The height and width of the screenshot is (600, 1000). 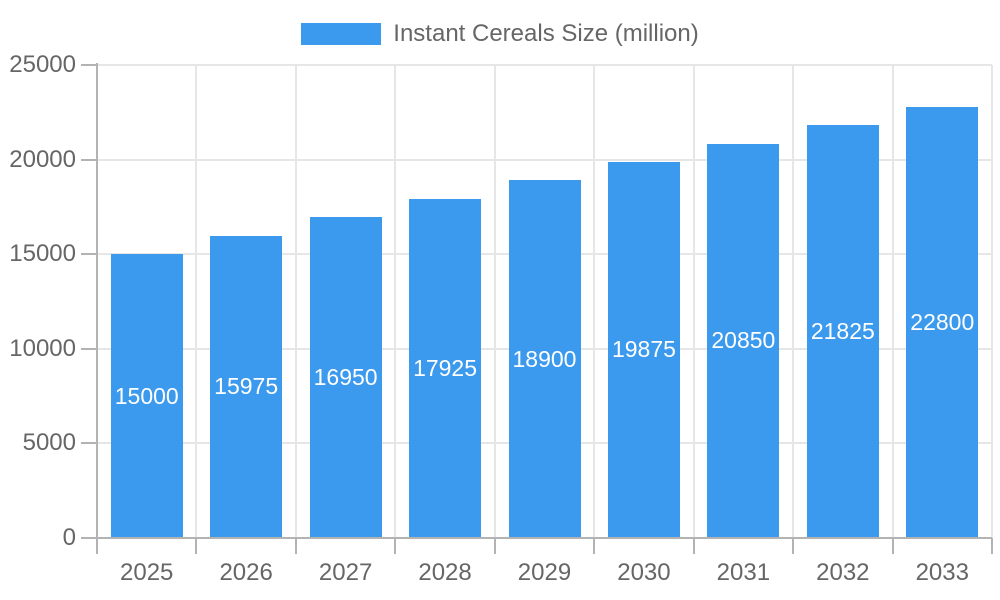 I want to click on bar-2033-value-label: 22800, so click(x=942, y=321).